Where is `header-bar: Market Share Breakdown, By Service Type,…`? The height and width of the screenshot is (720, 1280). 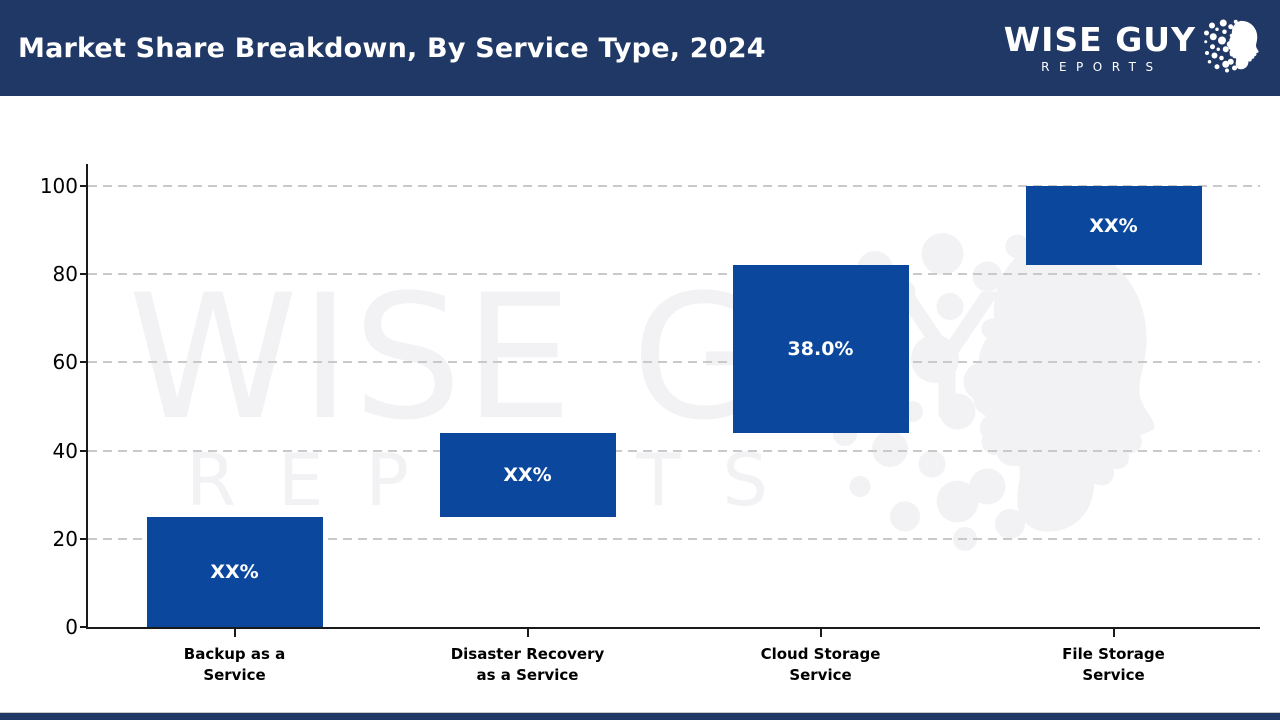
header-bar: Market Share Breakdown, By Service Type,… is located at coordinates (640, 48).